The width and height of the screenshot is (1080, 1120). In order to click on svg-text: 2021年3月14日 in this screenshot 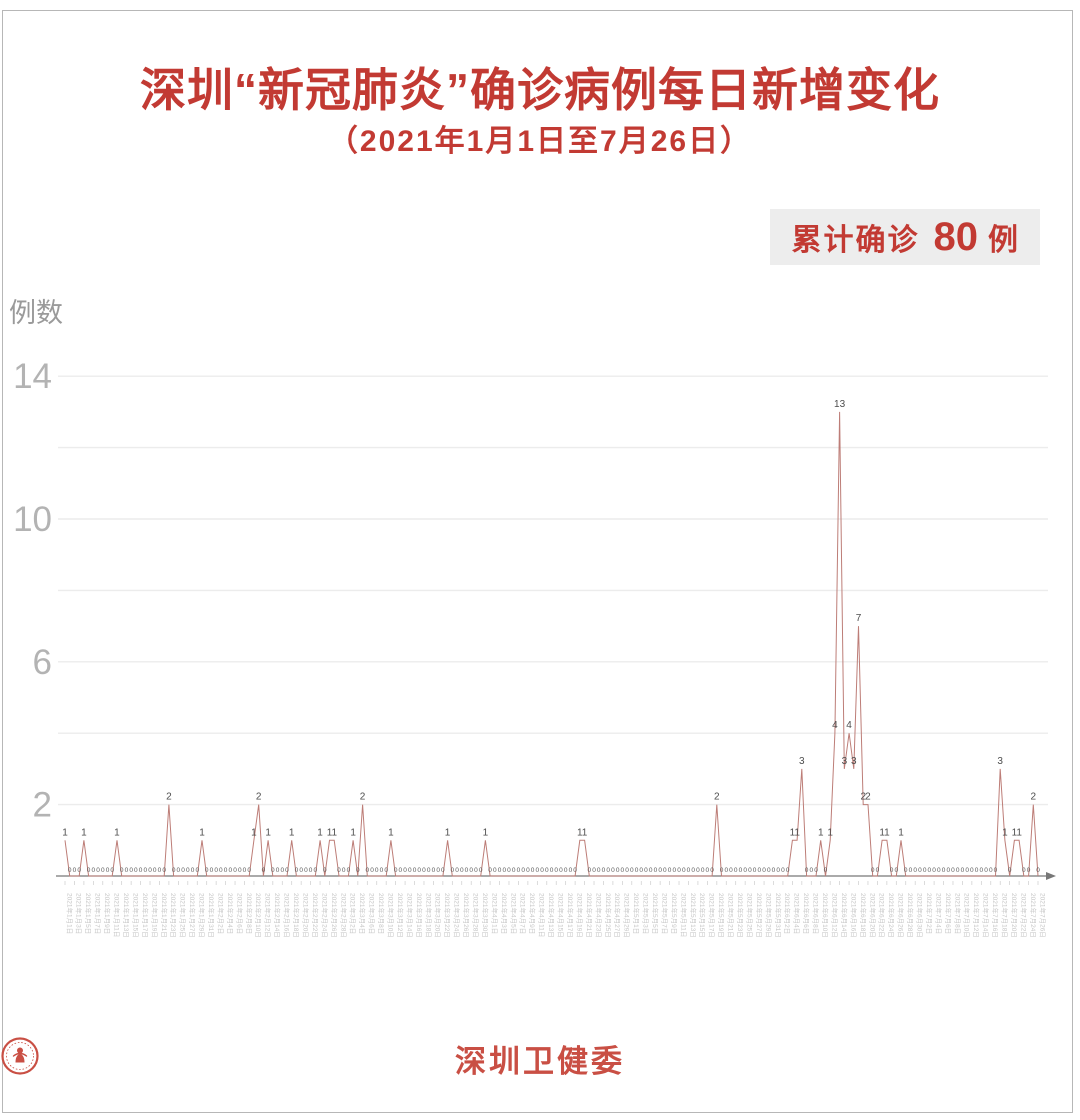, I will do `click(409, 915)`.